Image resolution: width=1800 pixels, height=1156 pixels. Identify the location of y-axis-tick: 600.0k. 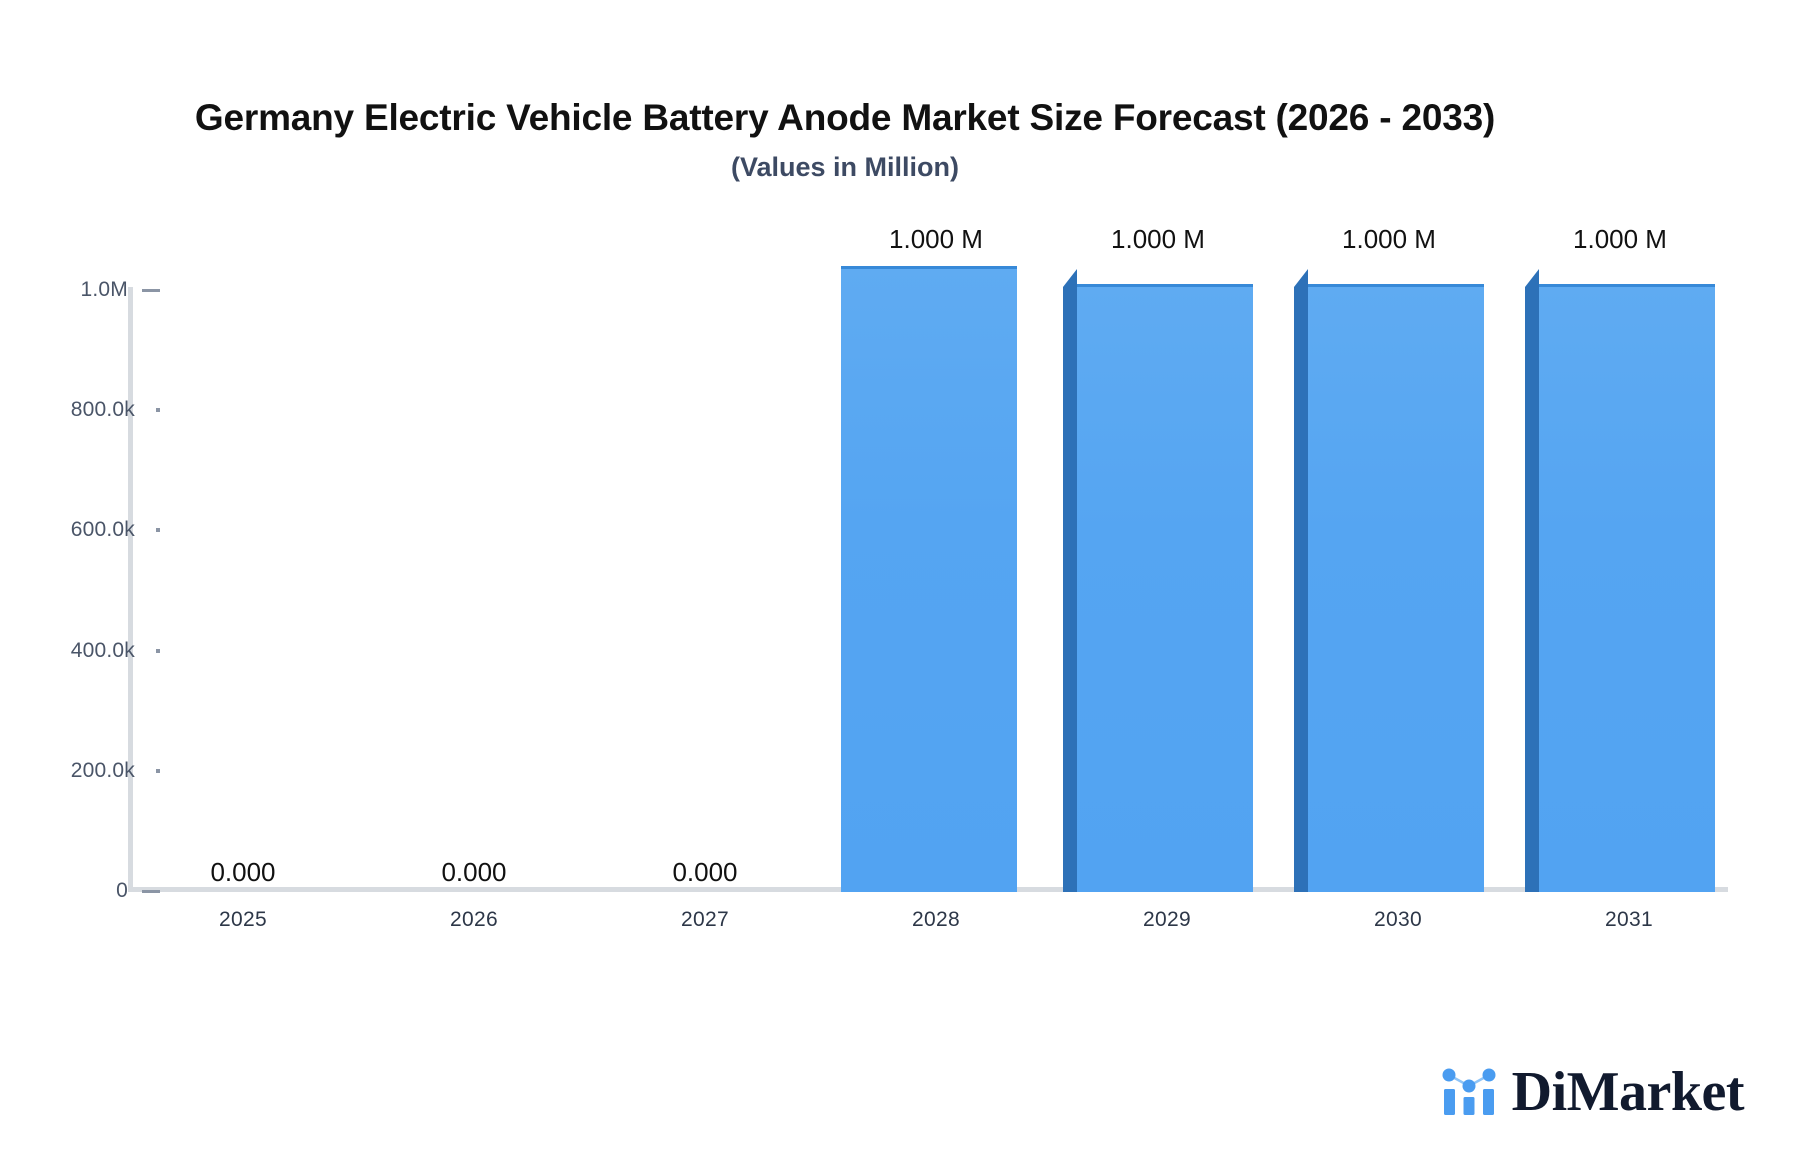
(80, 530).